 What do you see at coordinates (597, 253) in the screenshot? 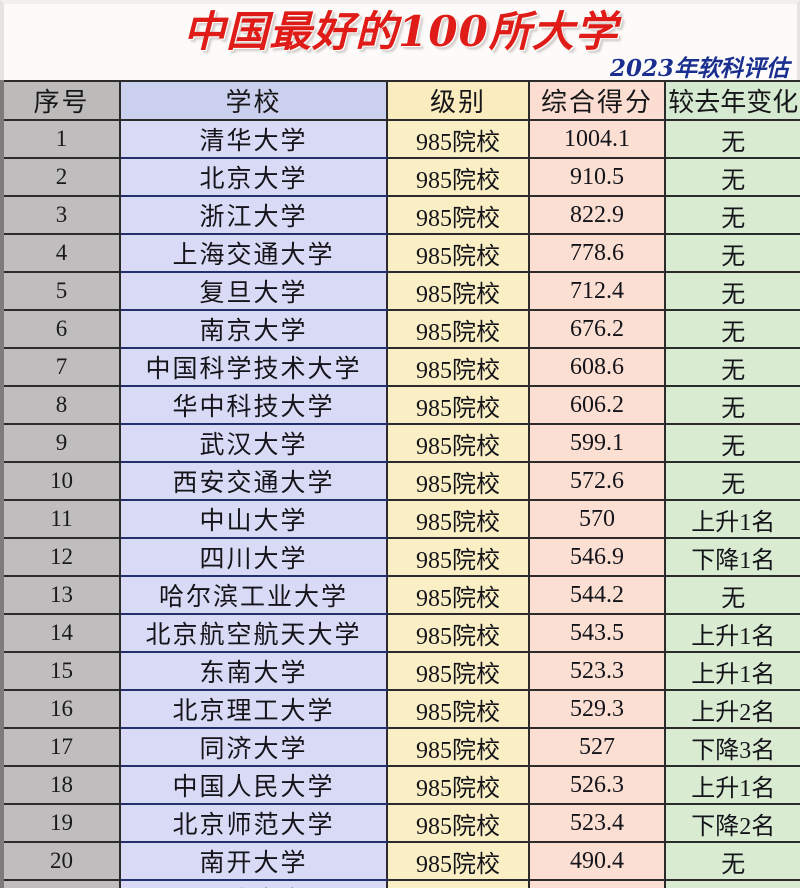
I see `cell-score: 778.6` at bounding box center [597, 253].